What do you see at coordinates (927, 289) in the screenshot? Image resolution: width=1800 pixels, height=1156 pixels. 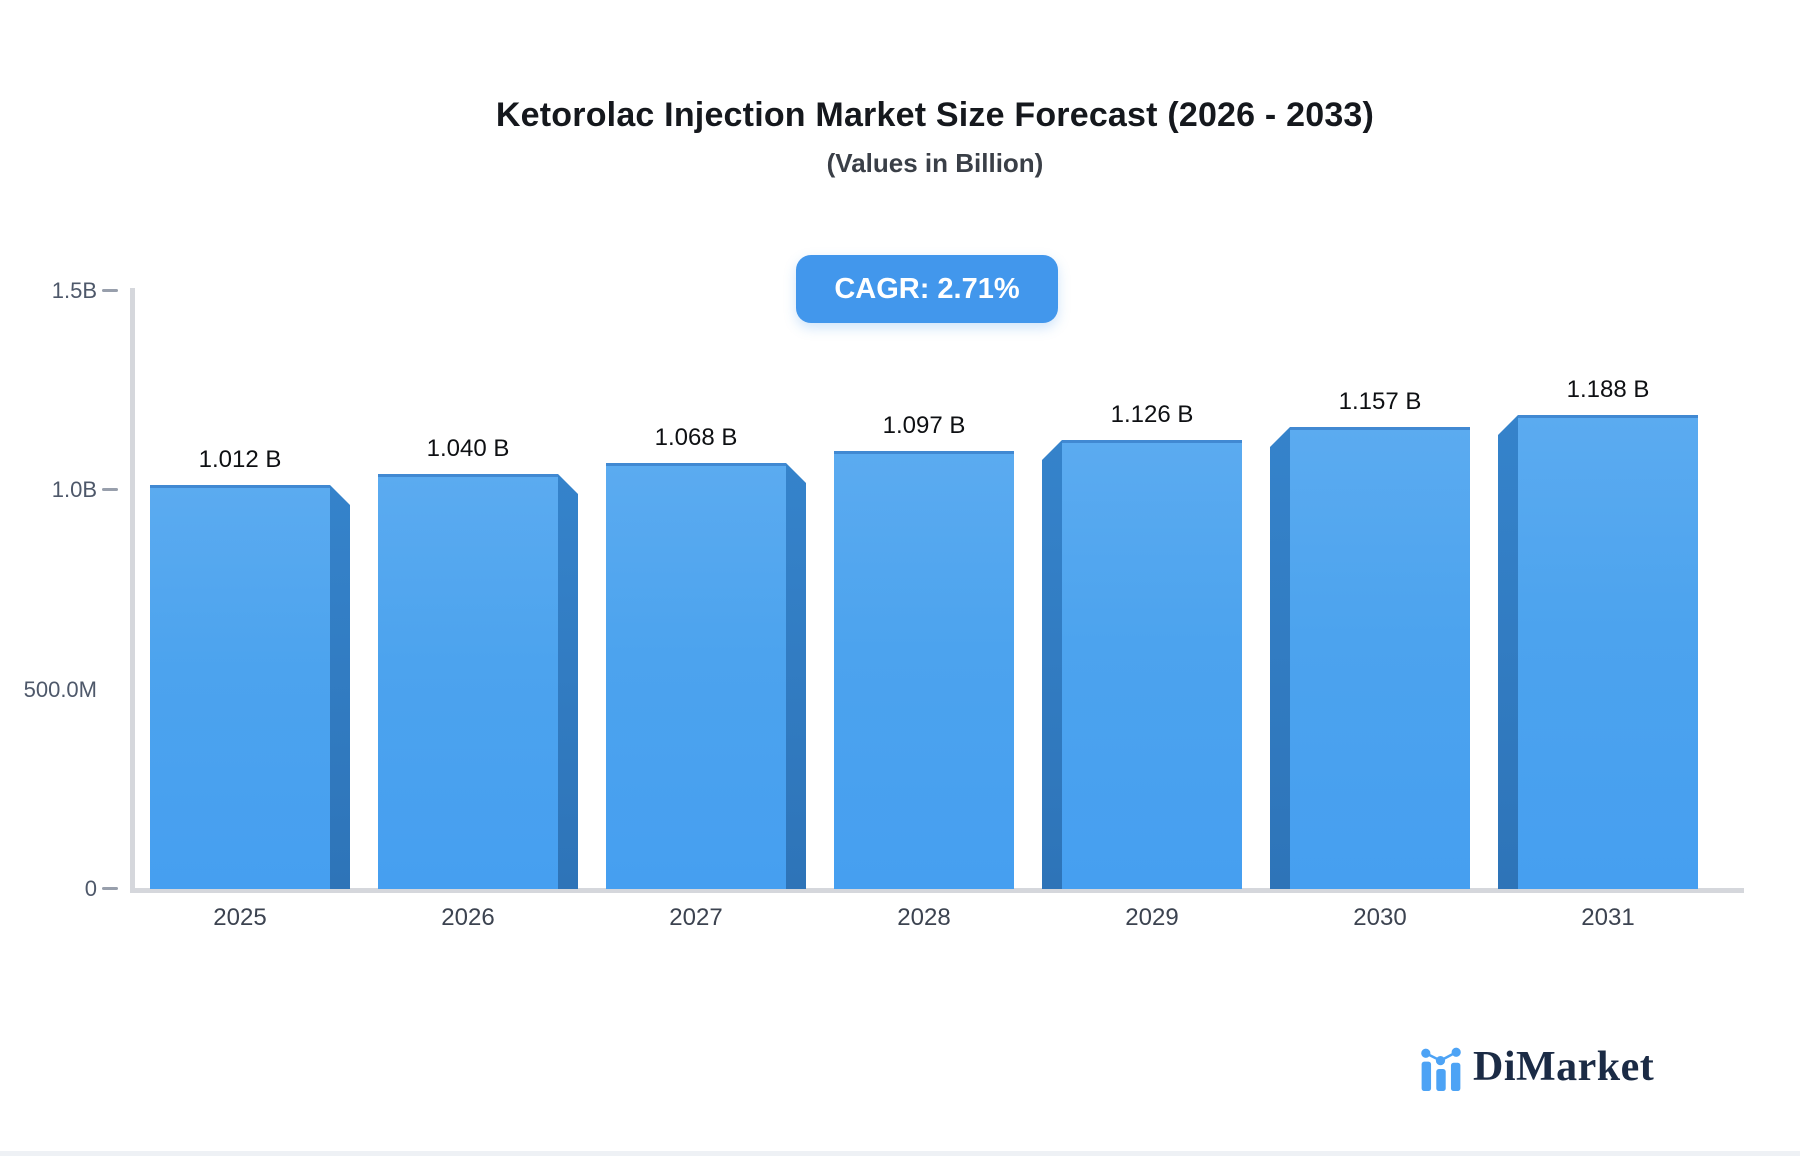 I see `cagr-badge: CAGR: 2.71%` at bounding box center [927, 289].